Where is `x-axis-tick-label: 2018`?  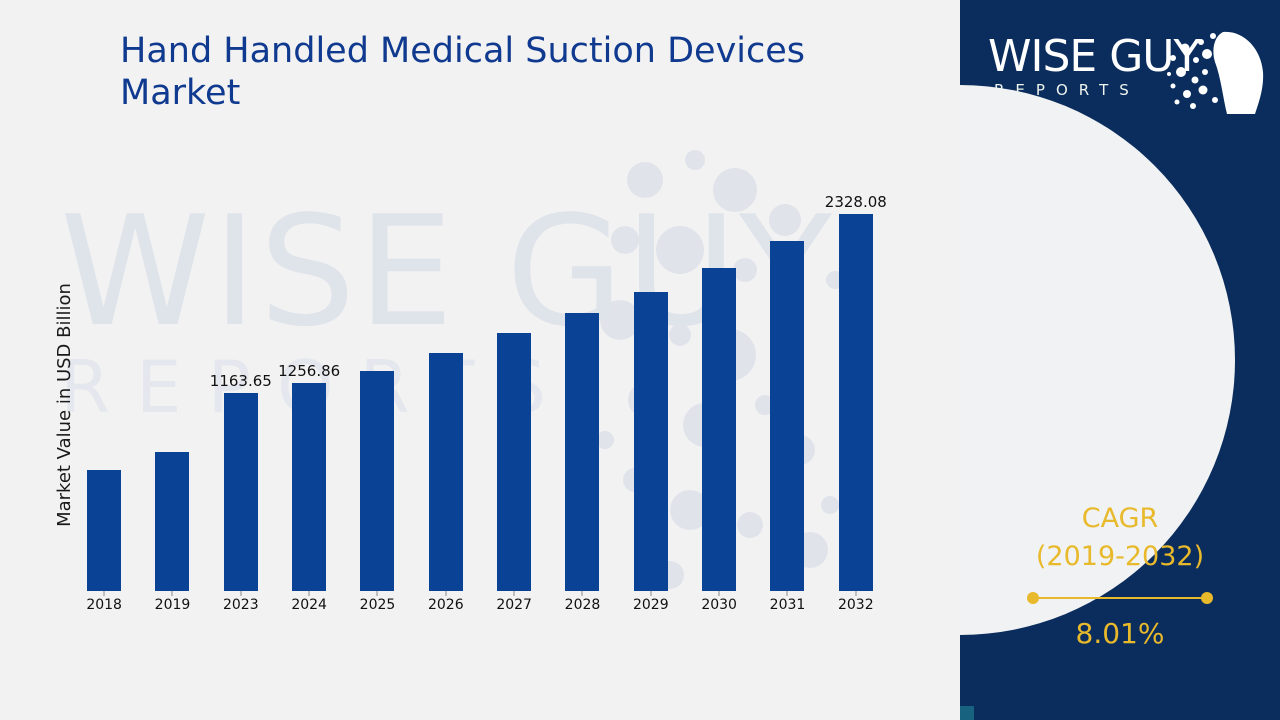
x-axis-tick-label: 2018 is located at coordinates (104, 605).